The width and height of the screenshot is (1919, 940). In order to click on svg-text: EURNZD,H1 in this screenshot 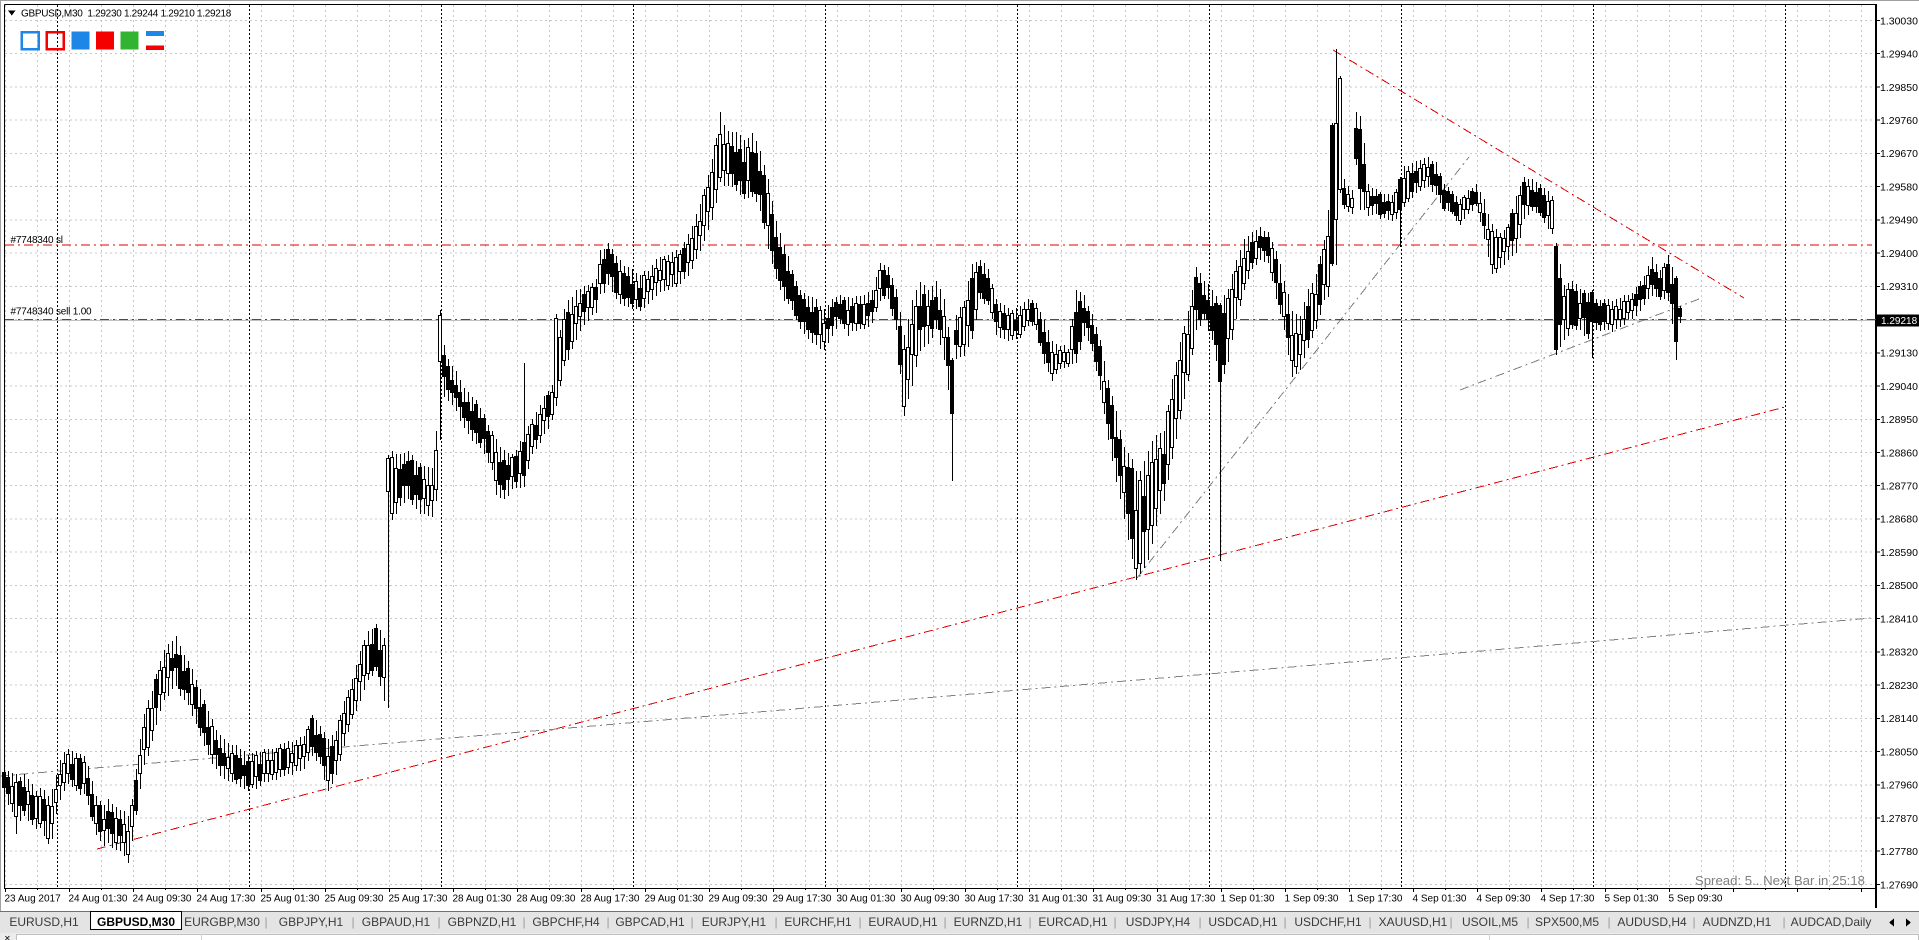, I will do `click(988, 922)`.